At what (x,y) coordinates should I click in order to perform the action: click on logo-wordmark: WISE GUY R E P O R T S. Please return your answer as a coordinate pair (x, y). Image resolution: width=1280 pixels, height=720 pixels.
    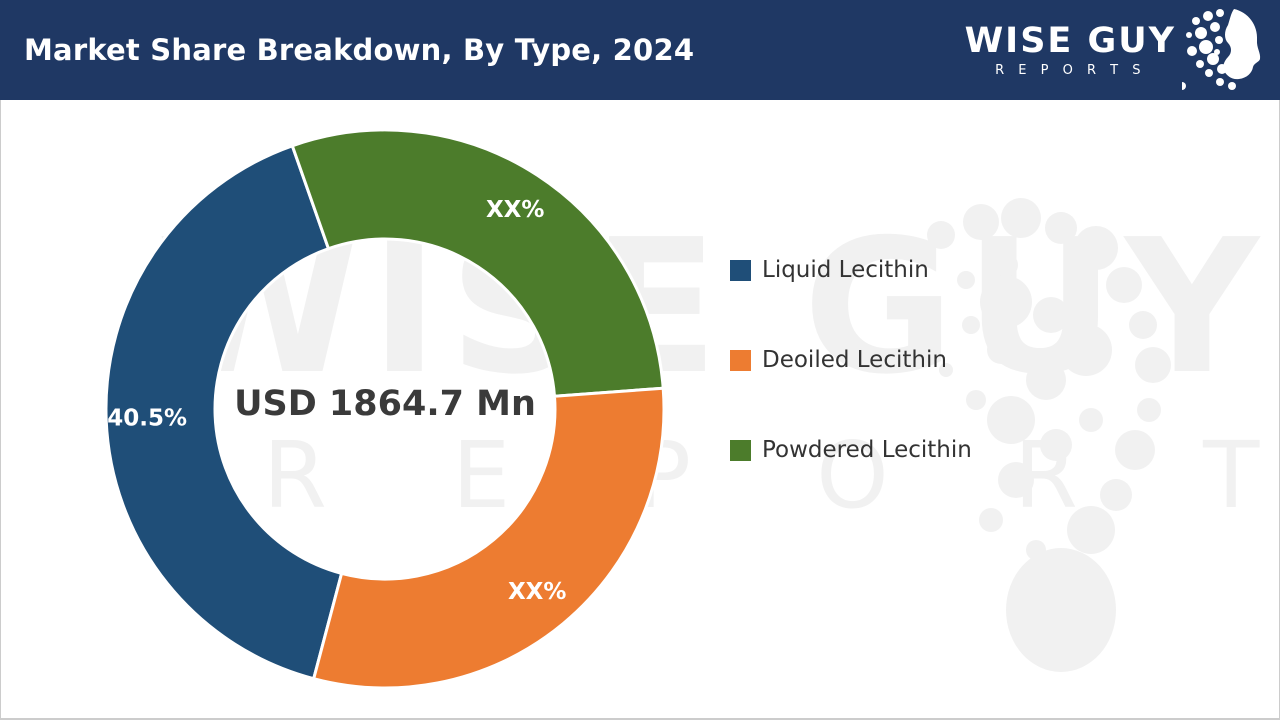
    Looking at the image, I should click on (1070, 49).